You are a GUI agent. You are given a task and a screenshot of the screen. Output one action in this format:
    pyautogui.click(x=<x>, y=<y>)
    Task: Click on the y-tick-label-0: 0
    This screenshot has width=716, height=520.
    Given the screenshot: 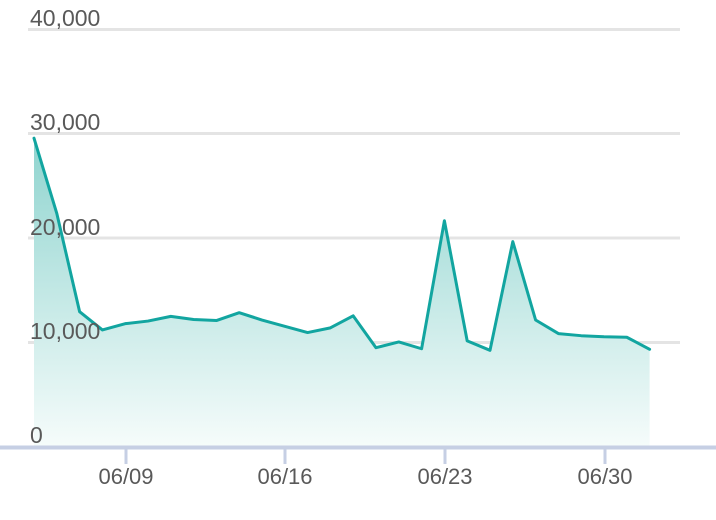 What is the action you would take?
    pyautogui.click(x=36, y=435)
    